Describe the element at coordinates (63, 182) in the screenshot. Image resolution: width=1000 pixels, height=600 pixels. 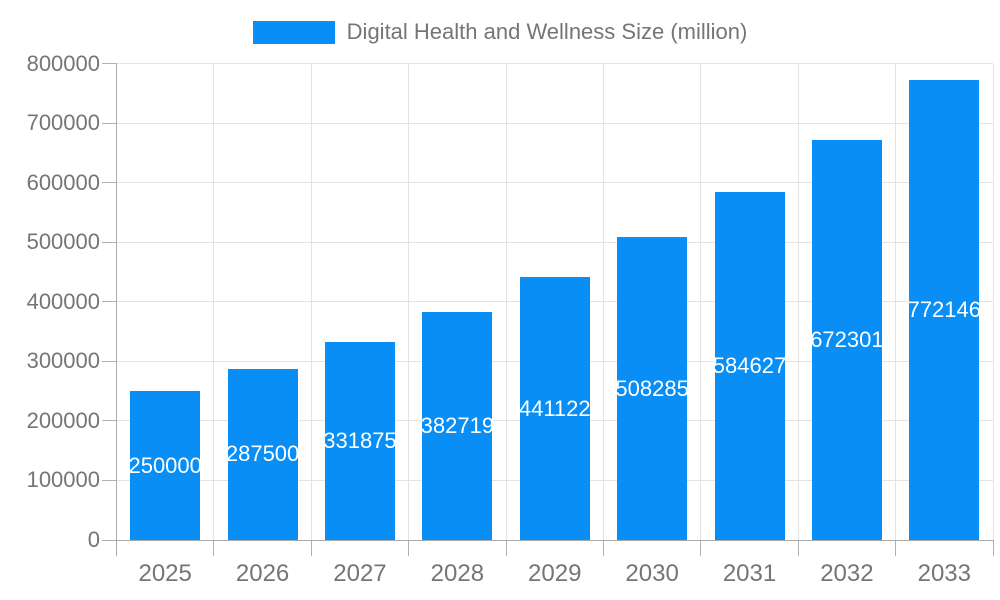
I see `y-tick-label: 600000` at that location.